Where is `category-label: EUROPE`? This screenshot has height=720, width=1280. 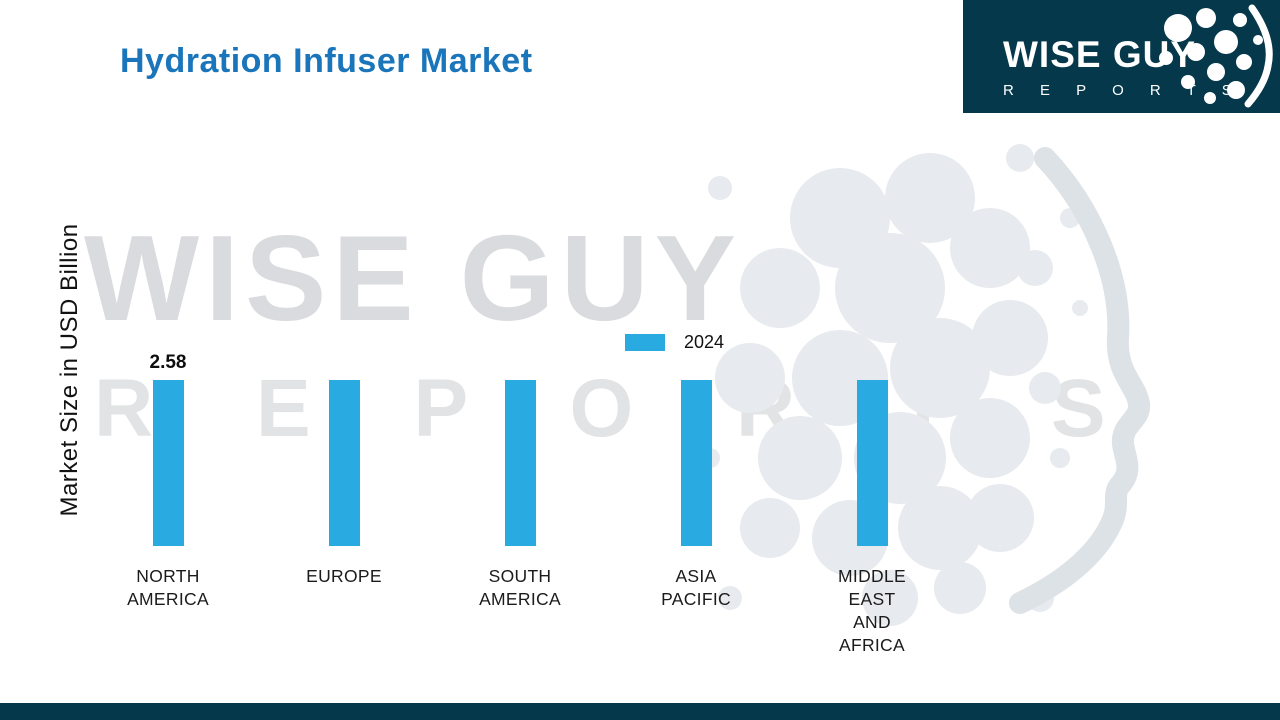
category-label: EUROPE is located at coordinates (344, 576).